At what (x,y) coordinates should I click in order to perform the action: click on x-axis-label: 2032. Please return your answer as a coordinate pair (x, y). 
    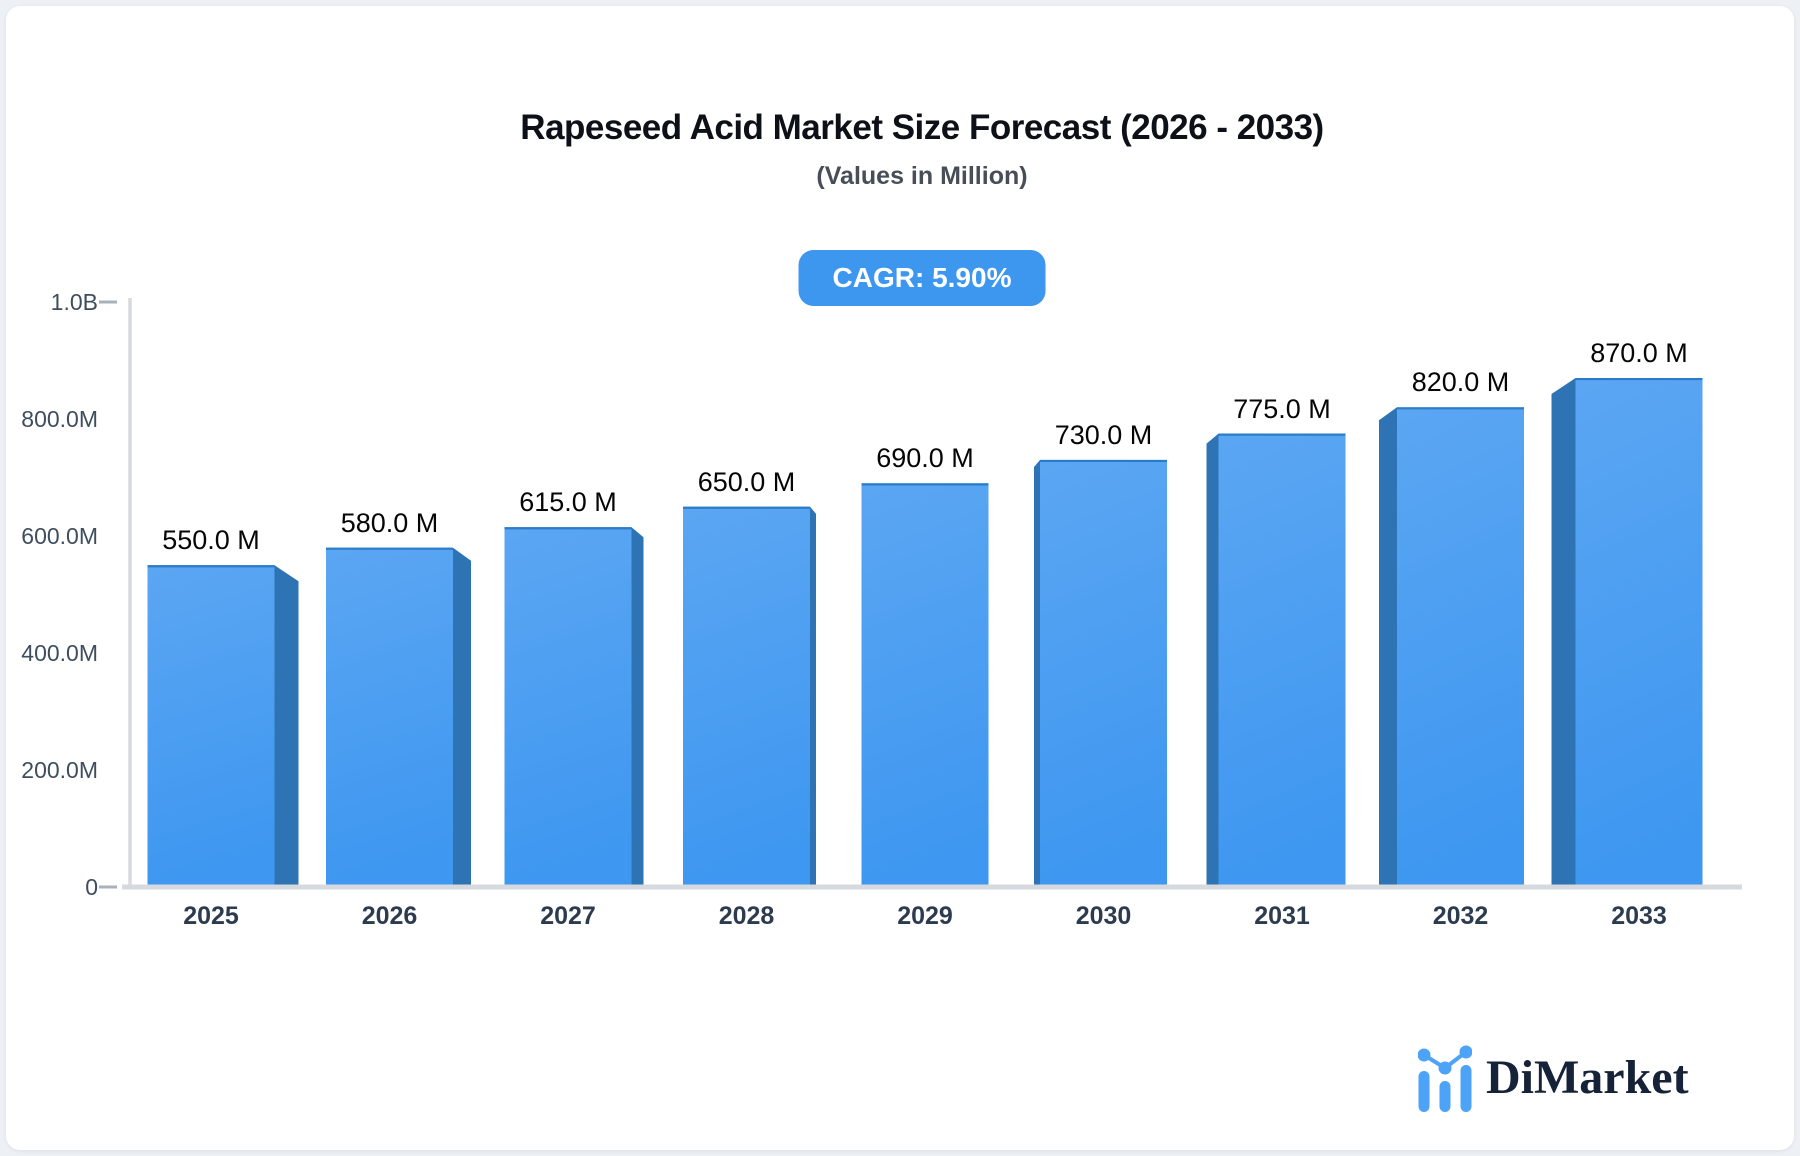
    Looking at the image, I should click on (1460, 916).